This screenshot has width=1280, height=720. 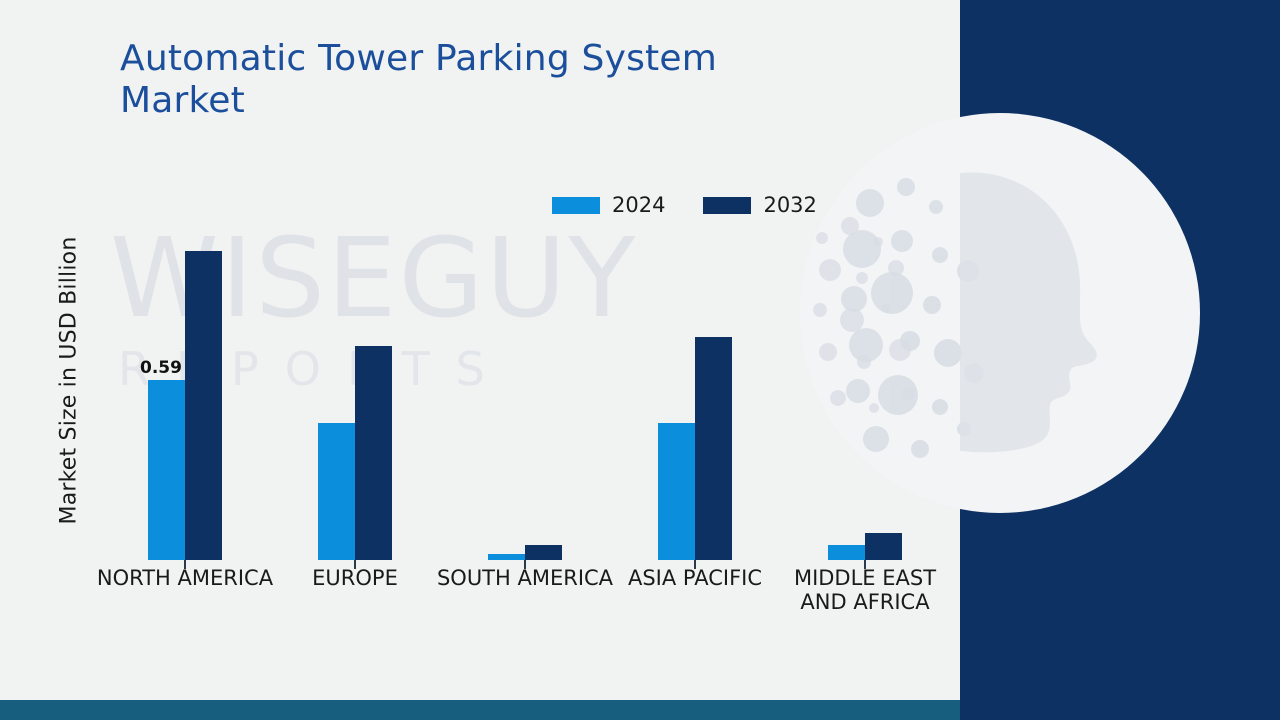 I want to click on bottom-accent-strip, so click(x=480, y=710).